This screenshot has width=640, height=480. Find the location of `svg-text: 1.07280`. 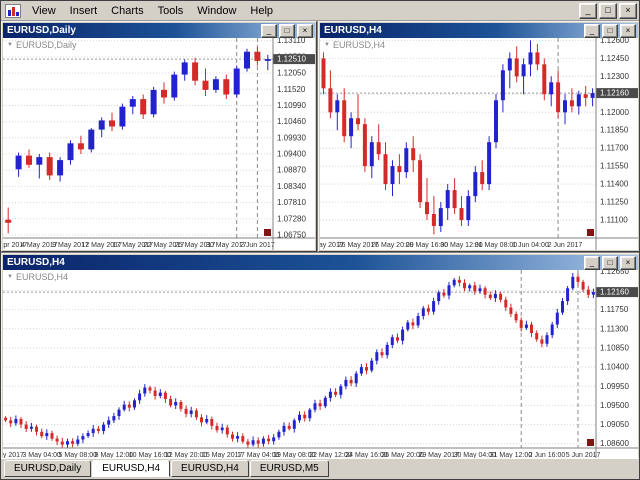

svg-text: 1.07280 is located at coordinates (291, 218).